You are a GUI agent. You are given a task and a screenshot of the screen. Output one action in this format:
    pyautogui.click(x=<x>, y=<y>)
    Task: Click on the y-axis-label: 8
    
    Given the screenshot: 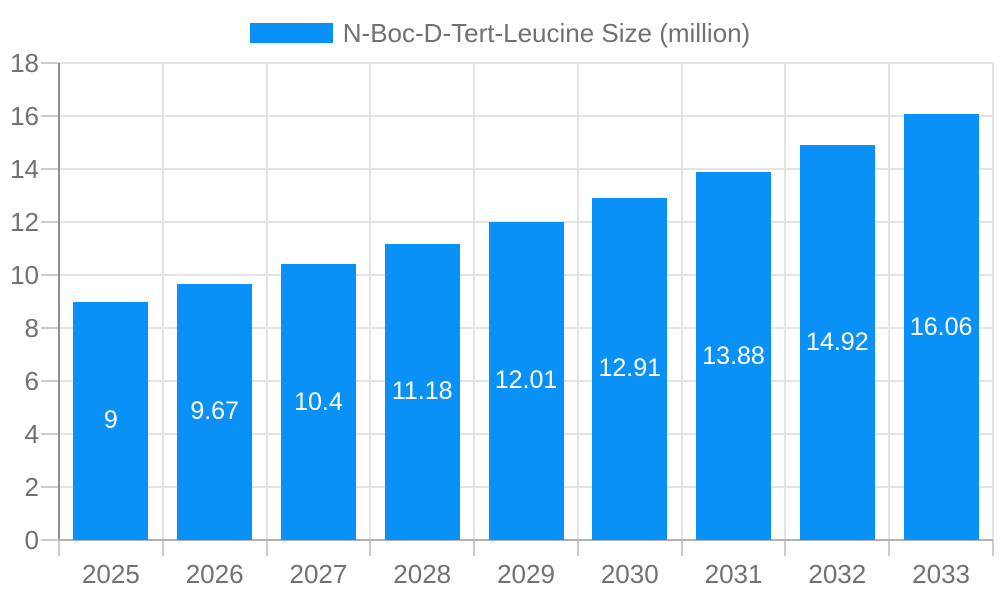 What is the action you would take?
    pyautogui.click(x=31, y=328)
    